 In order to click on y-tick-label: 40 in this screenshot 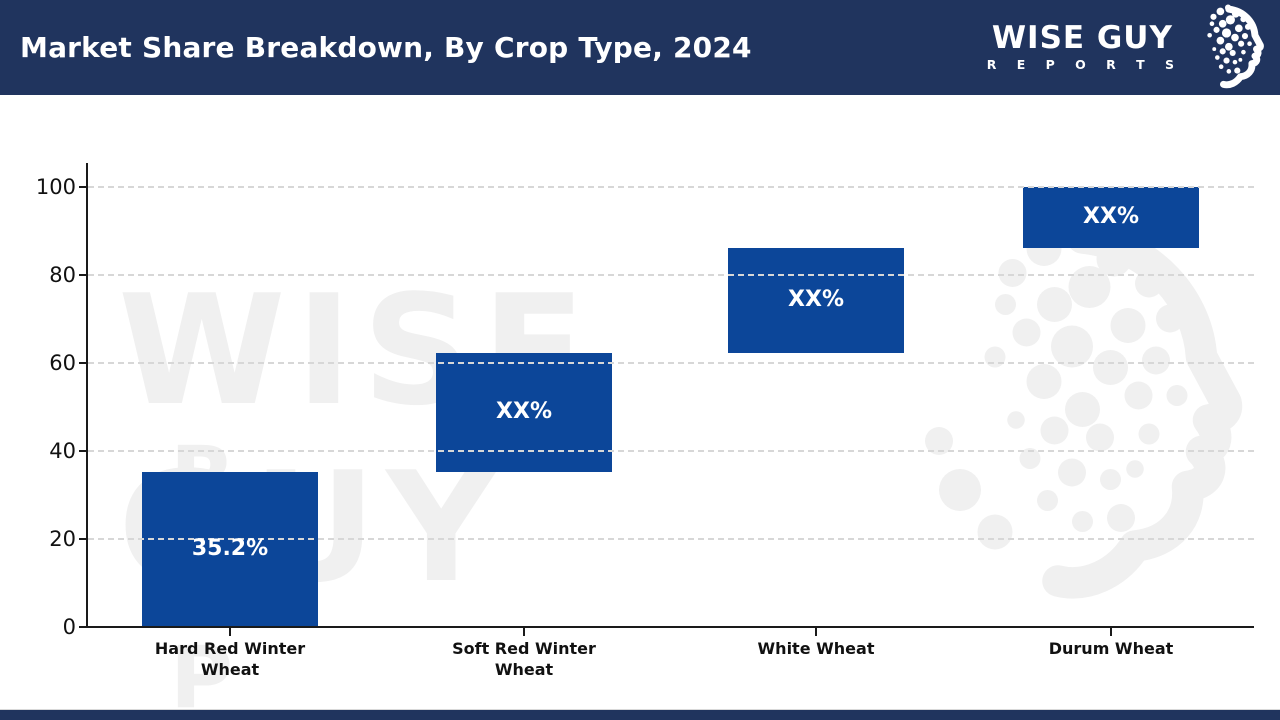, I will do `click(62, 451)`.